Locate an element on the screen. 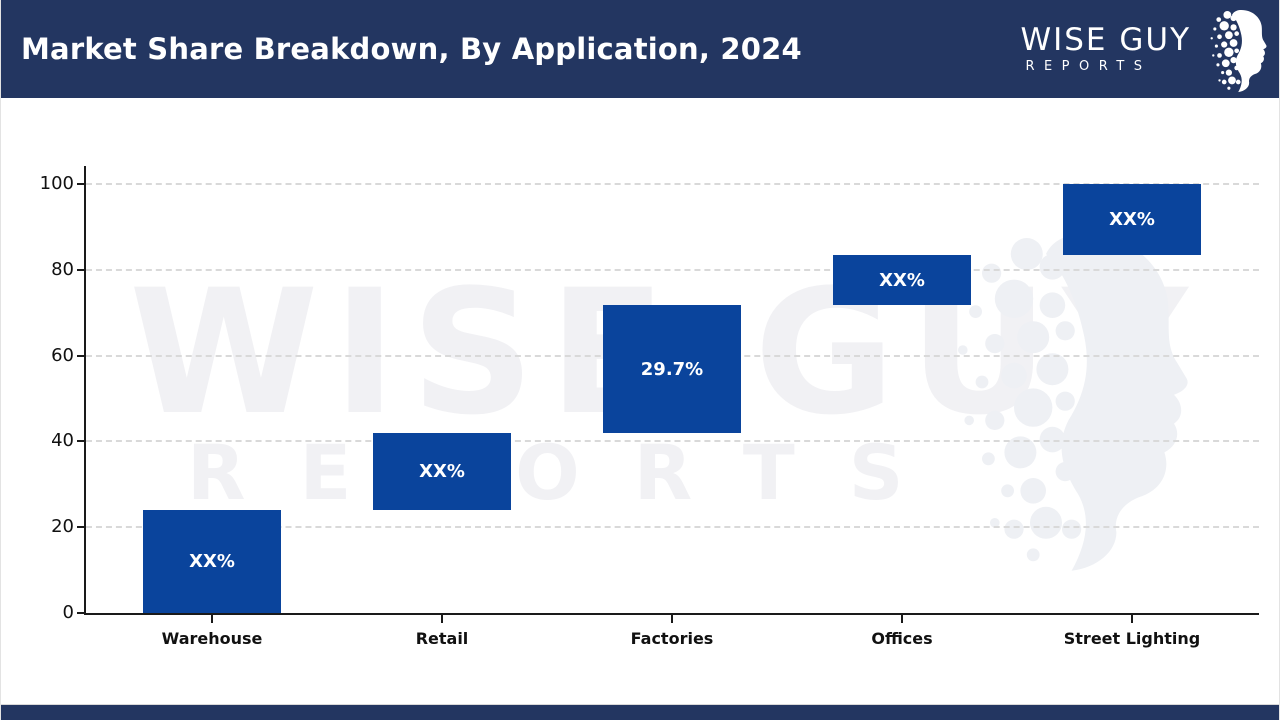  y-tick-label-80: 80 is located at coordinates (62, 269).